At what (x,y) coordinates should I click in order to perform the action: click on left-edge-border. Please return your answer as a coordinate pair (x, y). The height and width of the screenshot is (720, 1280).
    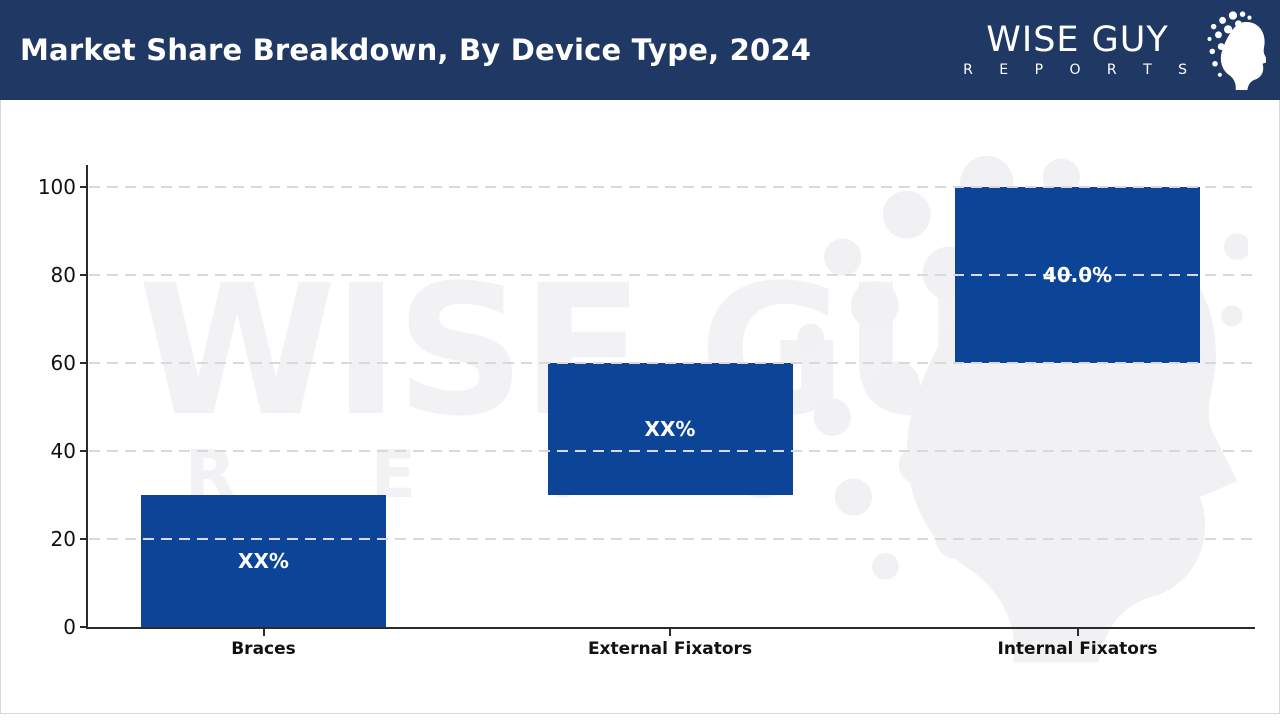
    Looking at the image, I should click on (0, 407).